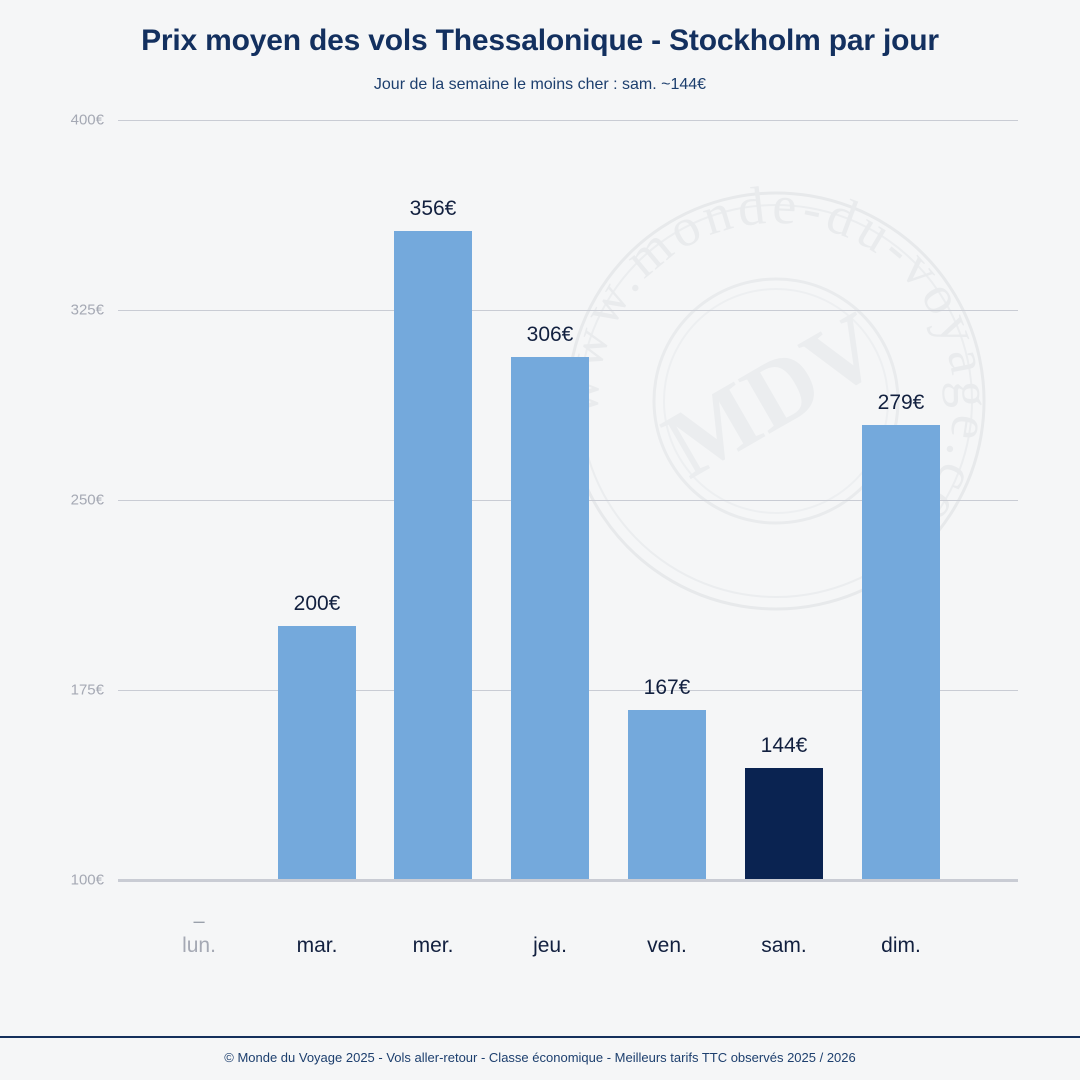 This screenshot has height=1080, width=1080. Describe the element at coordinates (87, 880) in the screenshot. I see `y-axis-tick-100: 100€` at that location.